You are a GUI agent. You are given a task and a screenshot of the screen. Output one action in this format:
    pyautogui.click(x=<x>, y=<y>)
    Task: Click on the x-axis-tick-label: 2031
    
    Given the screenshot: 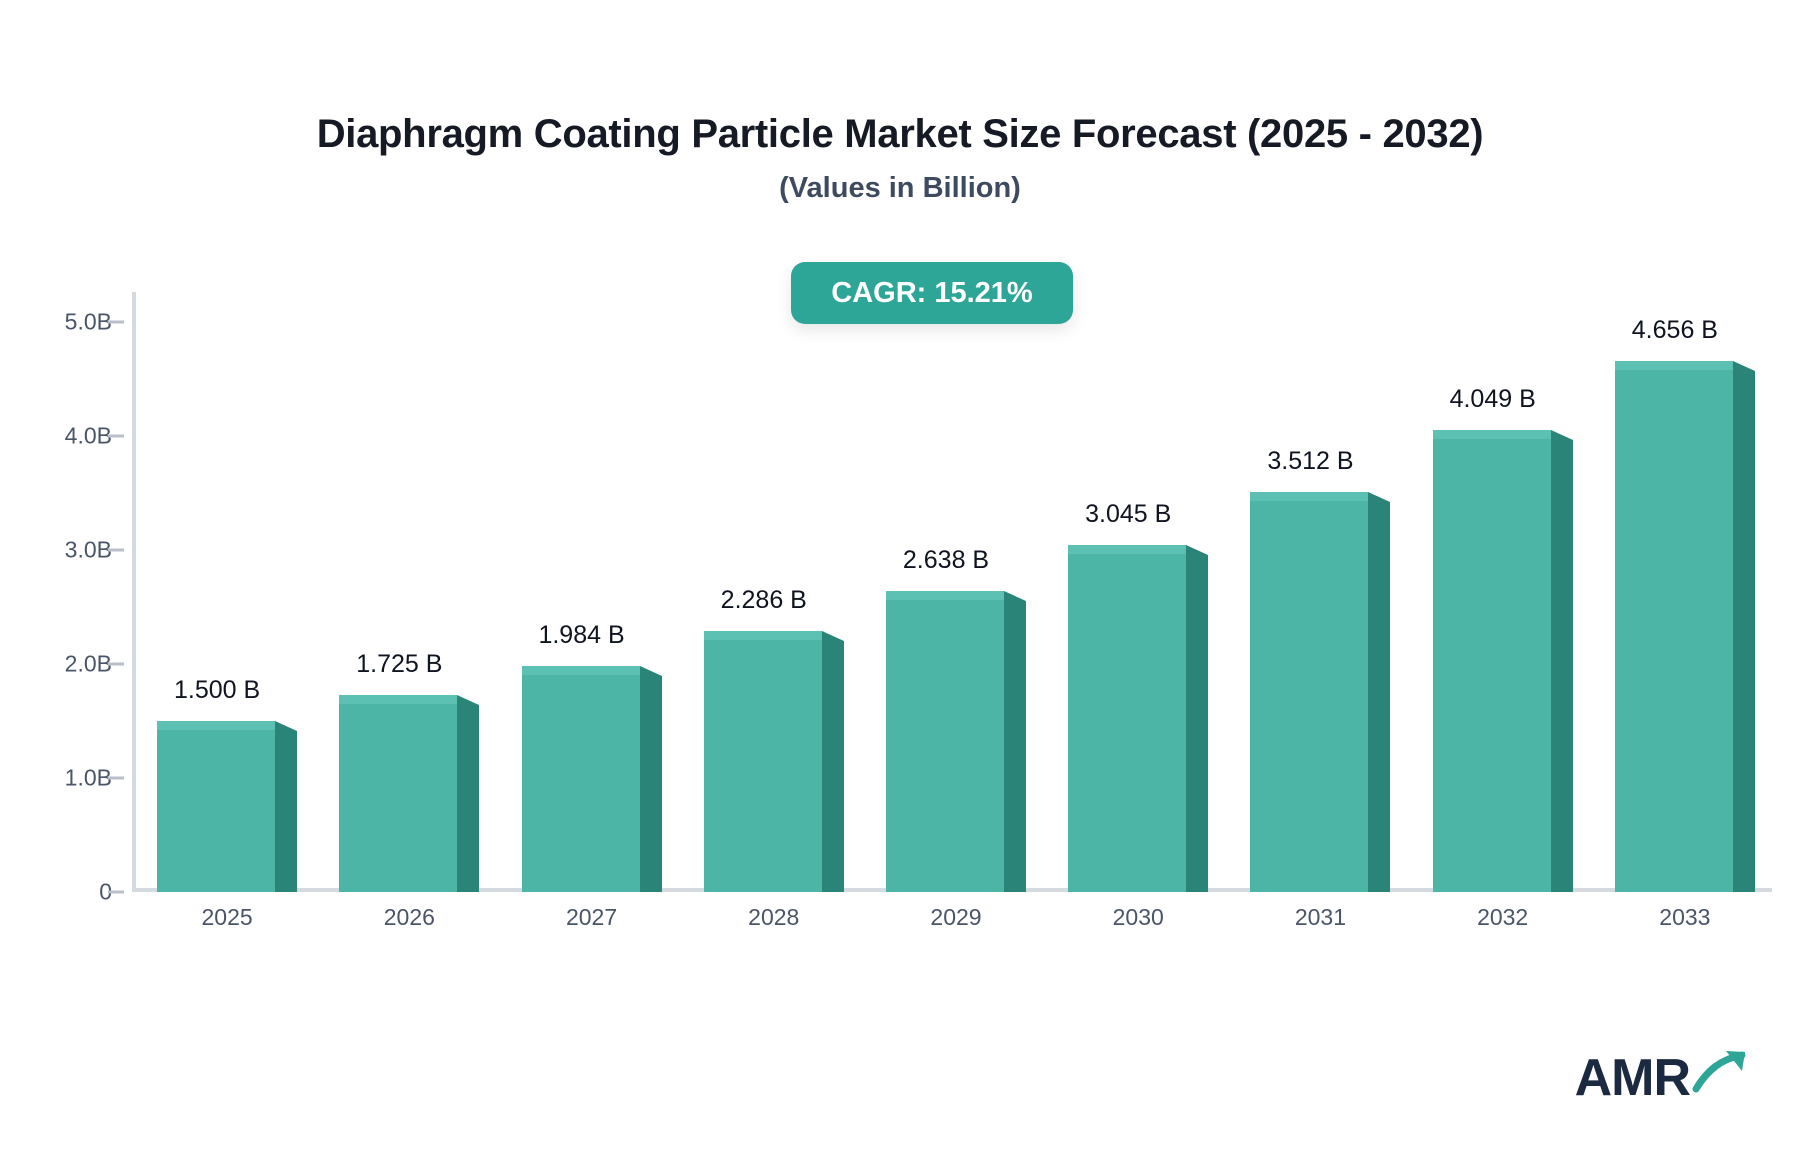 What is the action you would take?
    pyautogui.click(x=1320, y=917)
    